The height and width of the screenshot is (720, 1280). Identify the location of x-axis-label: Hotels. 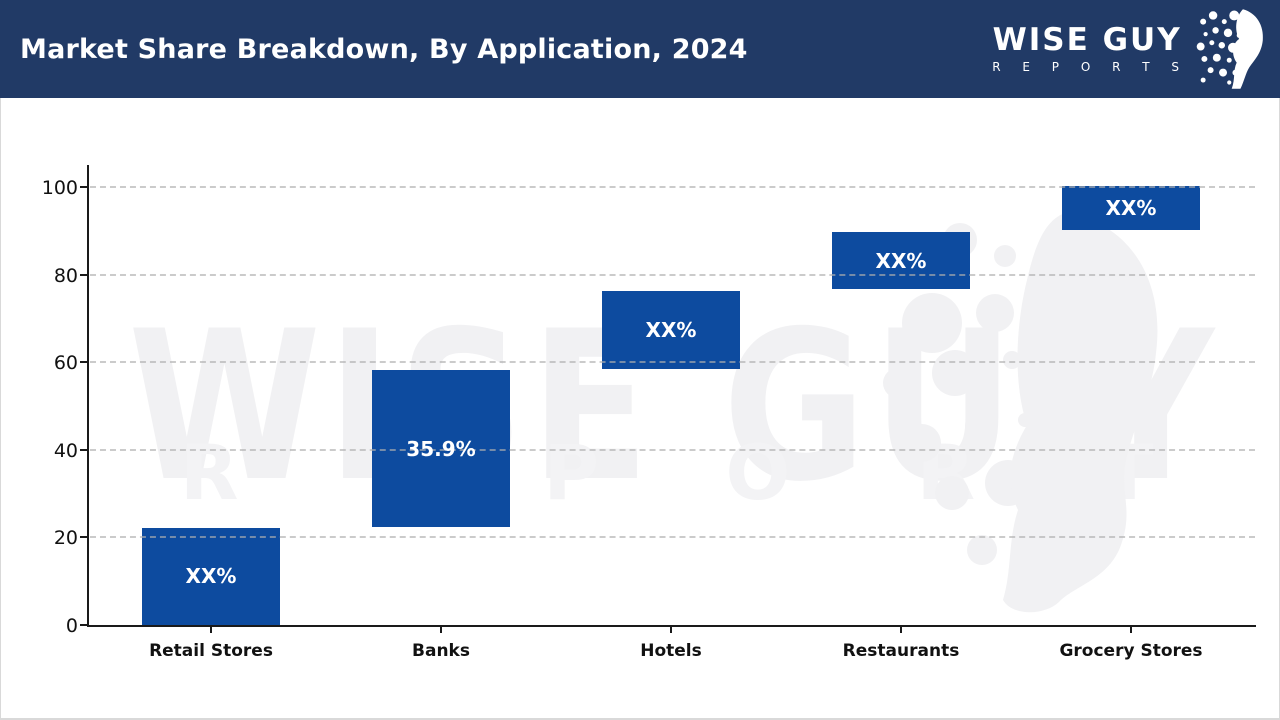
(671, 651).